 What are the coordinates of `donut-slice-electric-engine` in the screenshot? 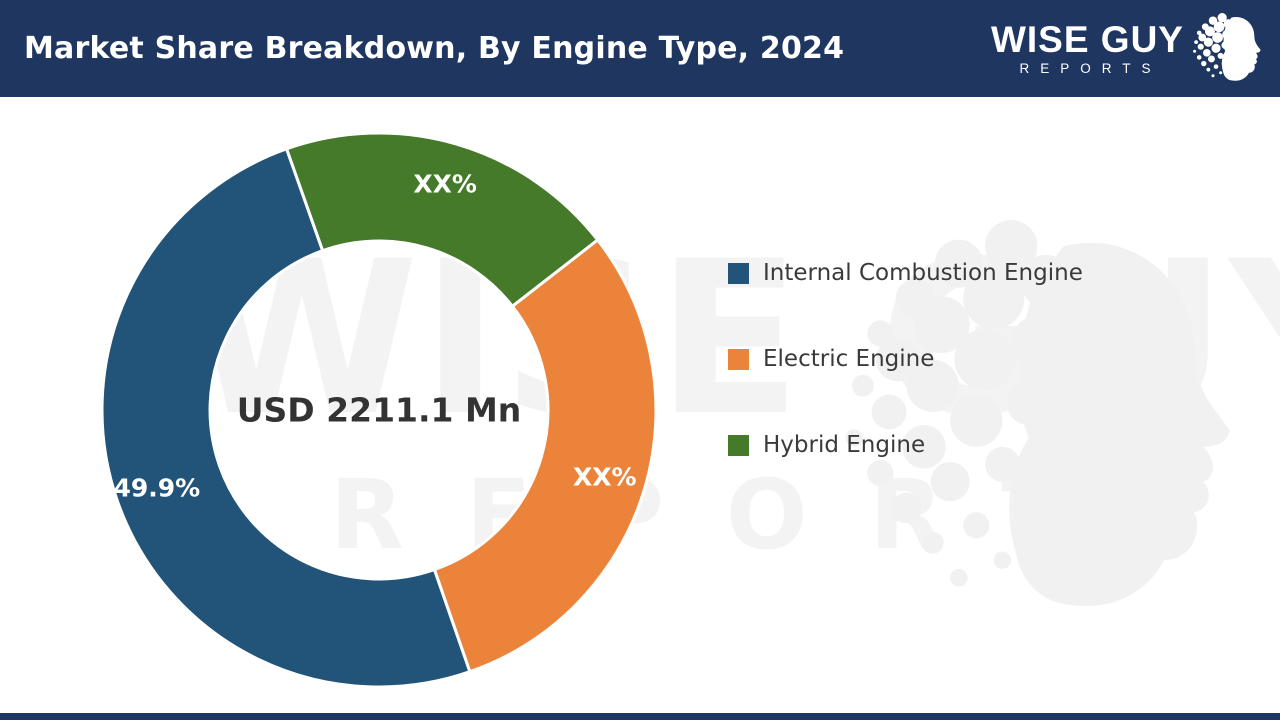 It's located at (545, 456).